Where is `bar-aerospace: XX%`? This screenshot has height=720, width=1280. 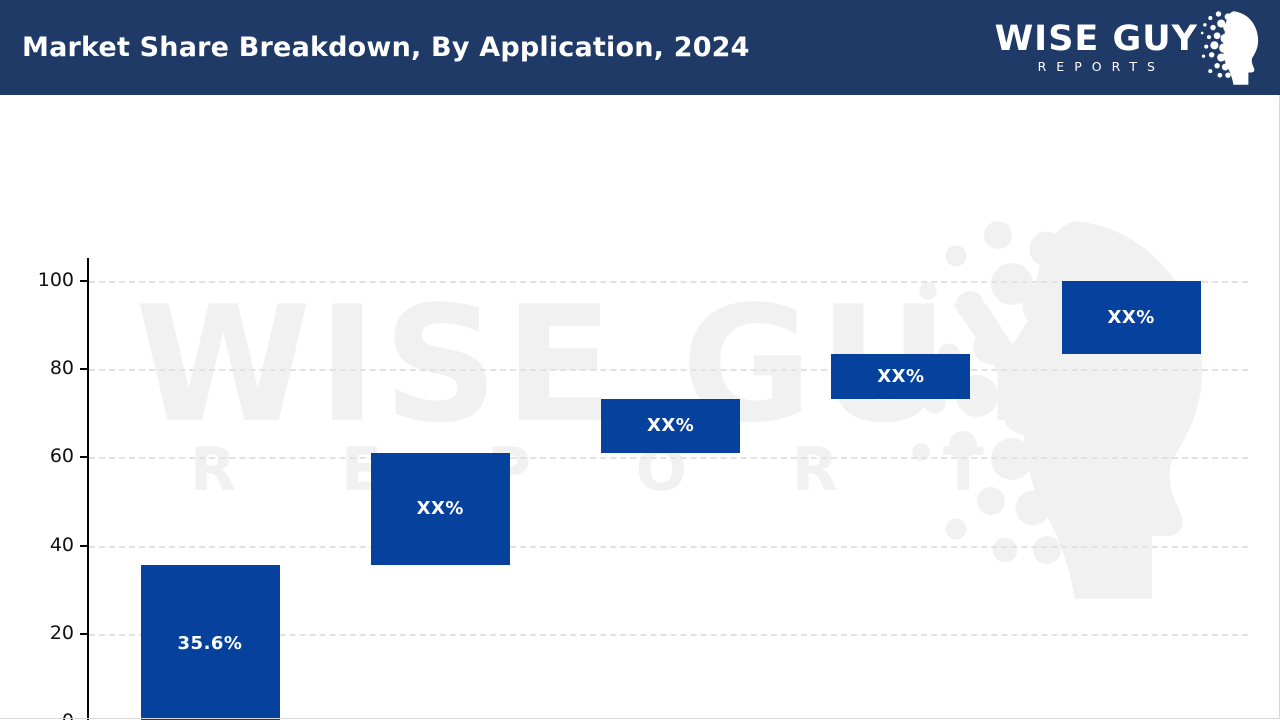
bar-aerospace: XX% is located at coordinates (901, 376).